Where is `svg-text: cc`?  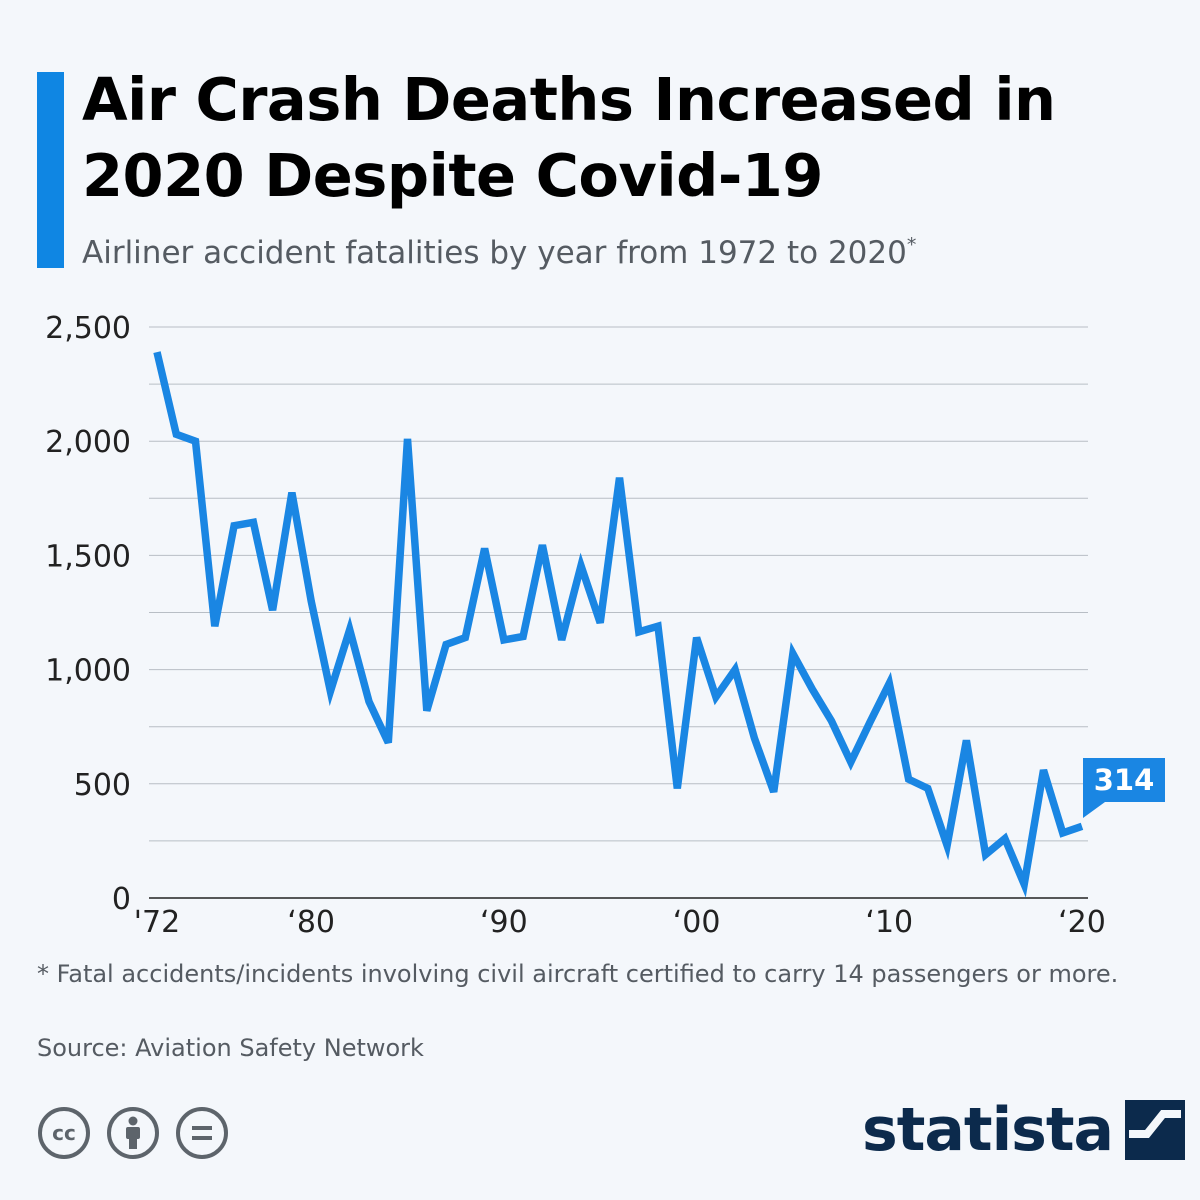 svg-text: cc is located at coordinates (64, 1133).